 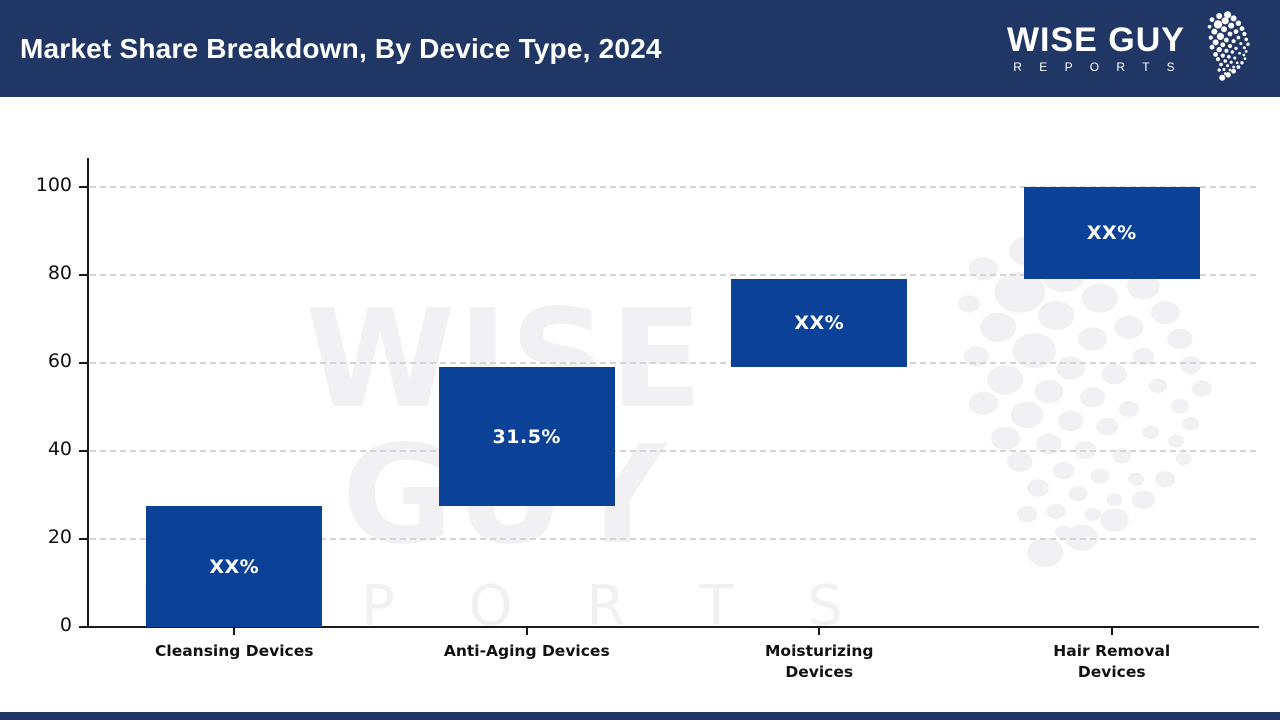 I want to click on waterfall-bar: 31.5%, so click(x=526, y=436).